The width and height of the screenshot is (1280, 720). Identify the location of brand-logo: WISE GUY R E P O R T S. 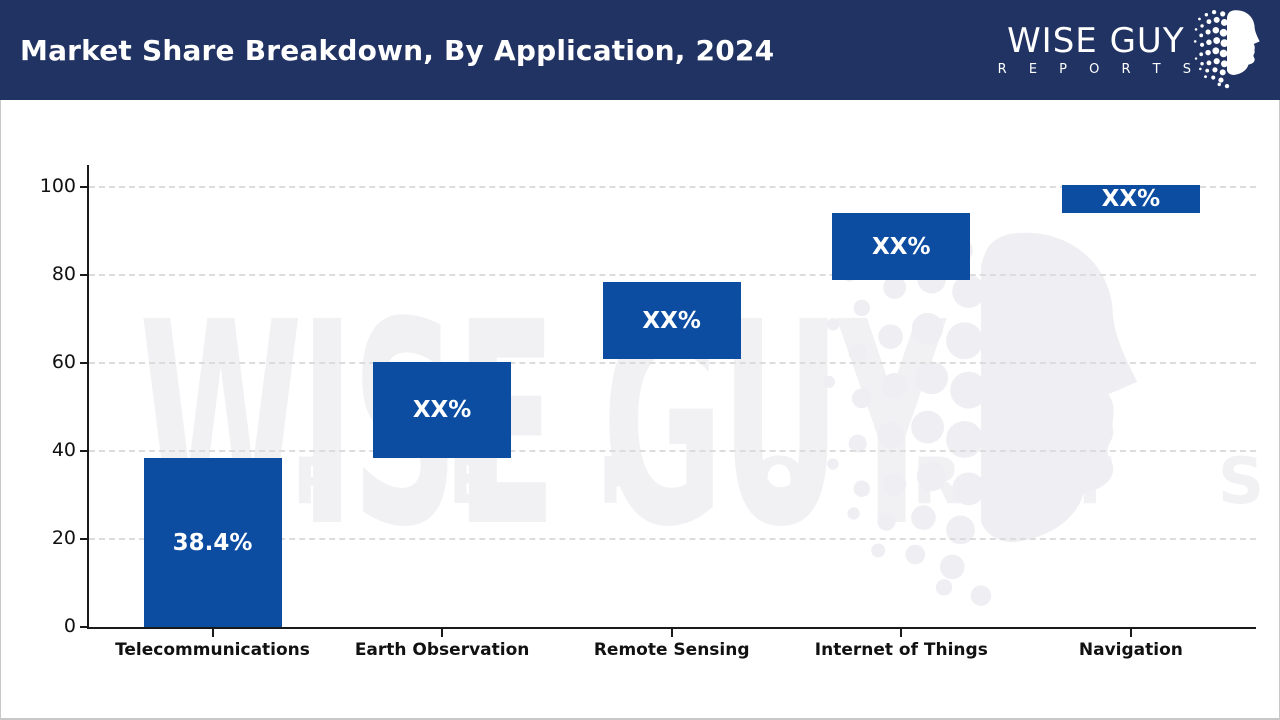
(1129, 50).